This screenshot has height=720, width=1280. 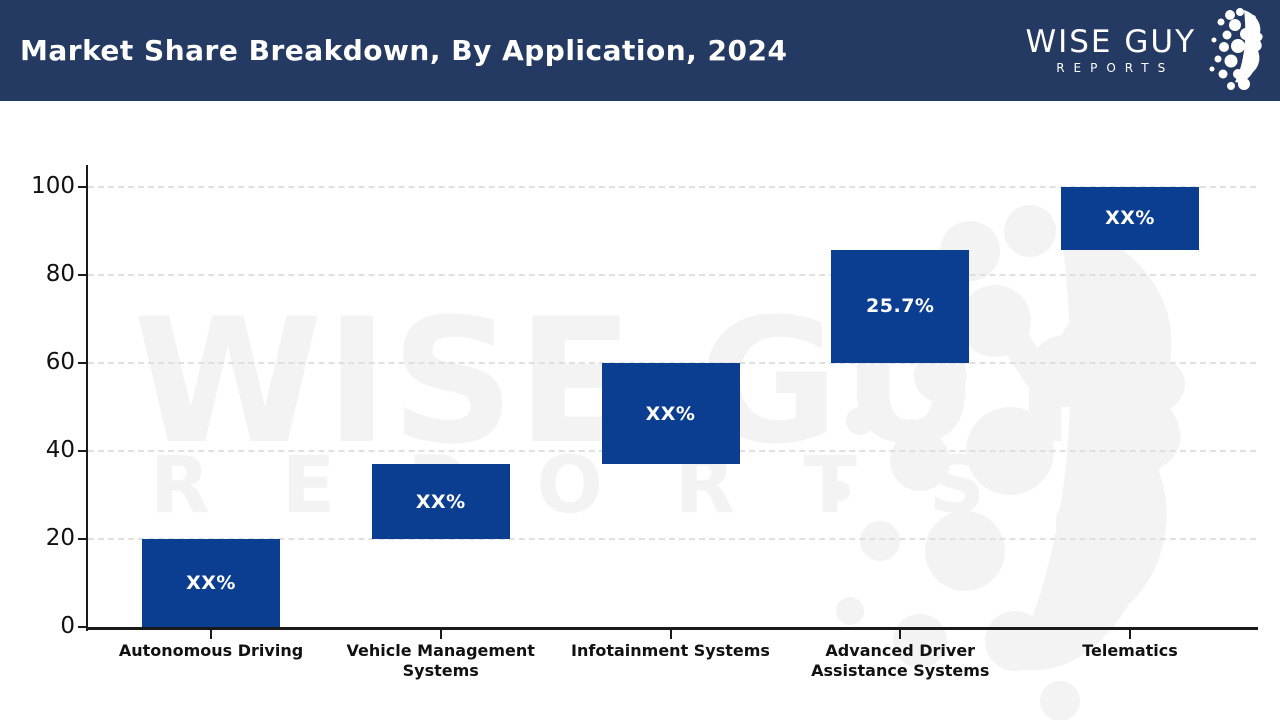 I want to click on logo-text: WISE GUY REPORTS, so click(x=1110, y=49).